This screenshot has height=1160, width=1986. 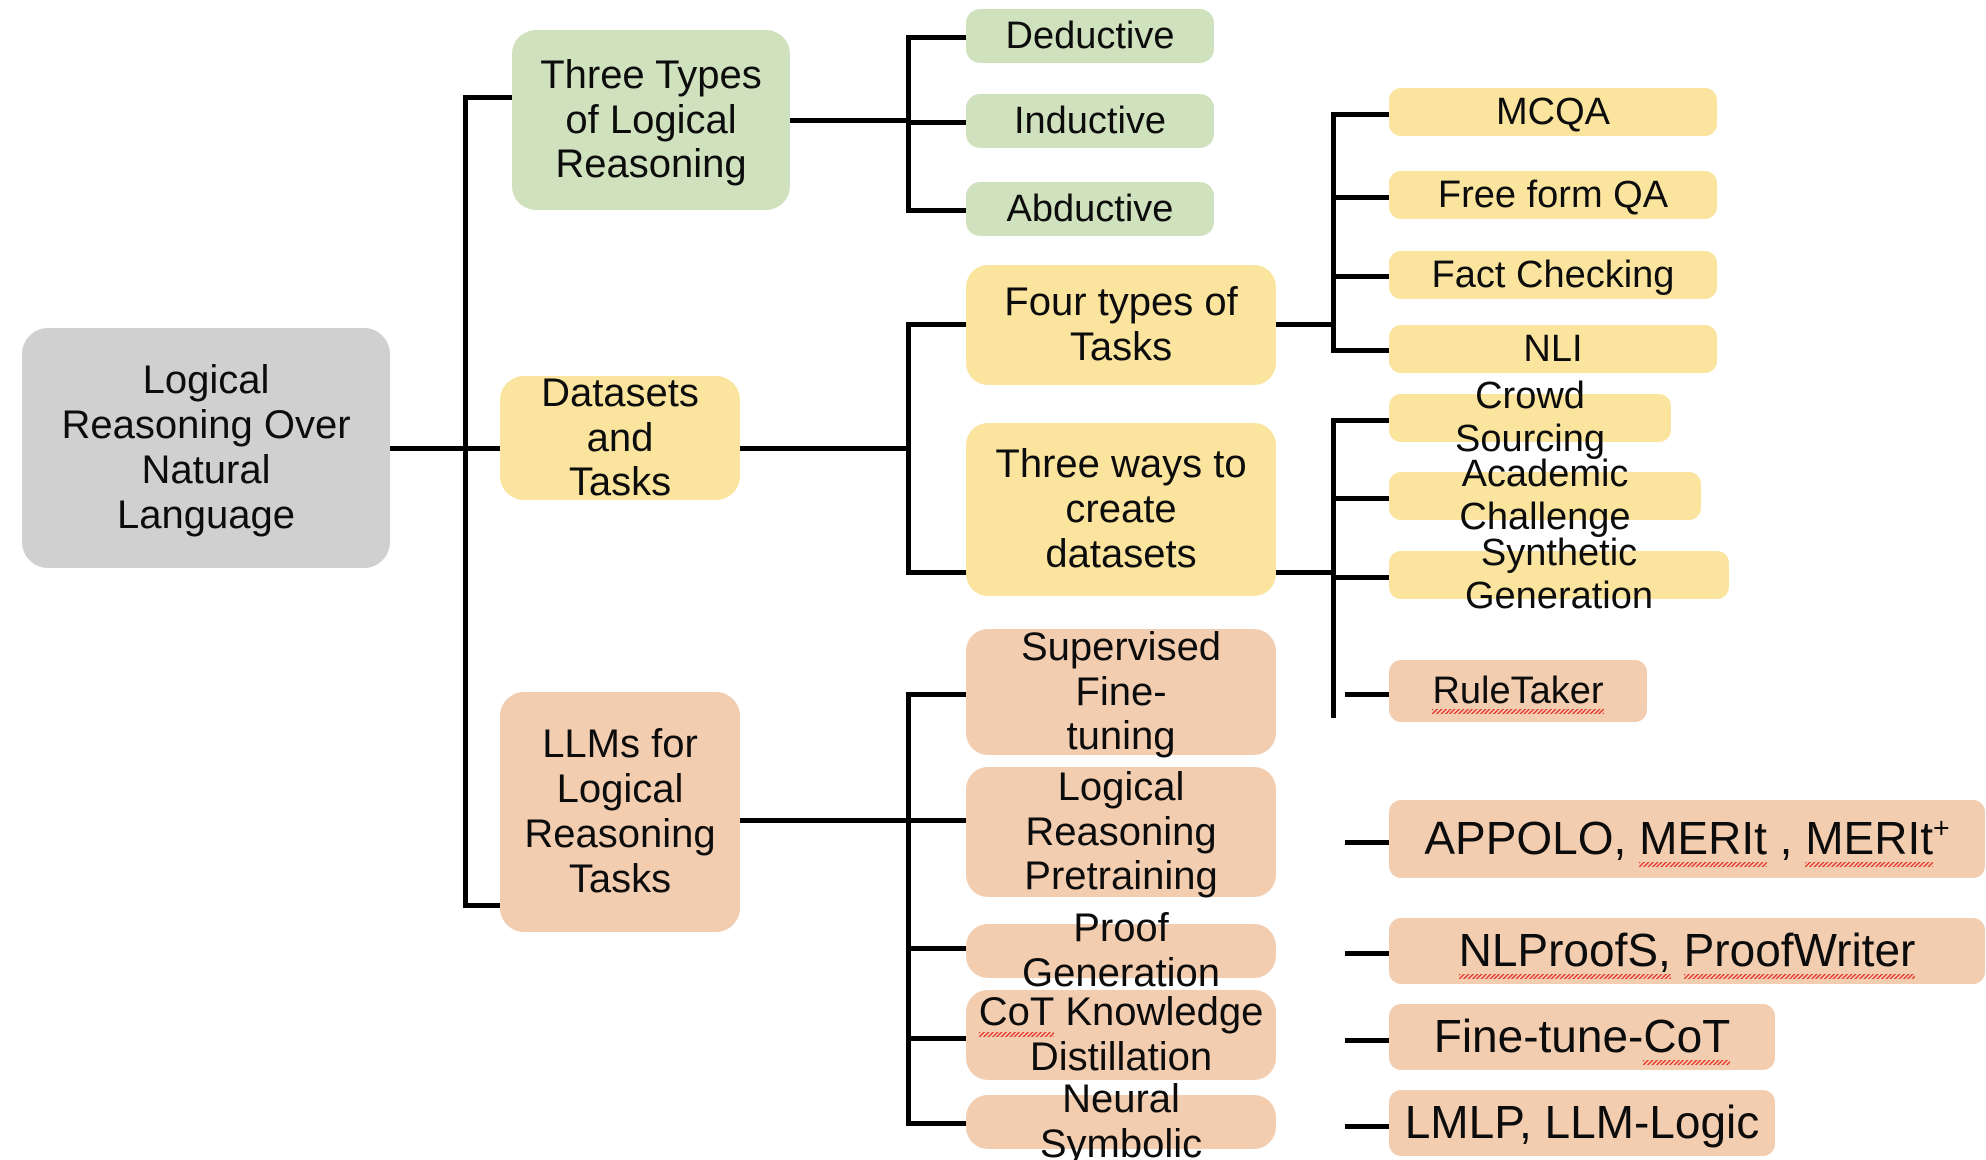 I want to click on connector-root-to-llms, so click(x=489, y=905).